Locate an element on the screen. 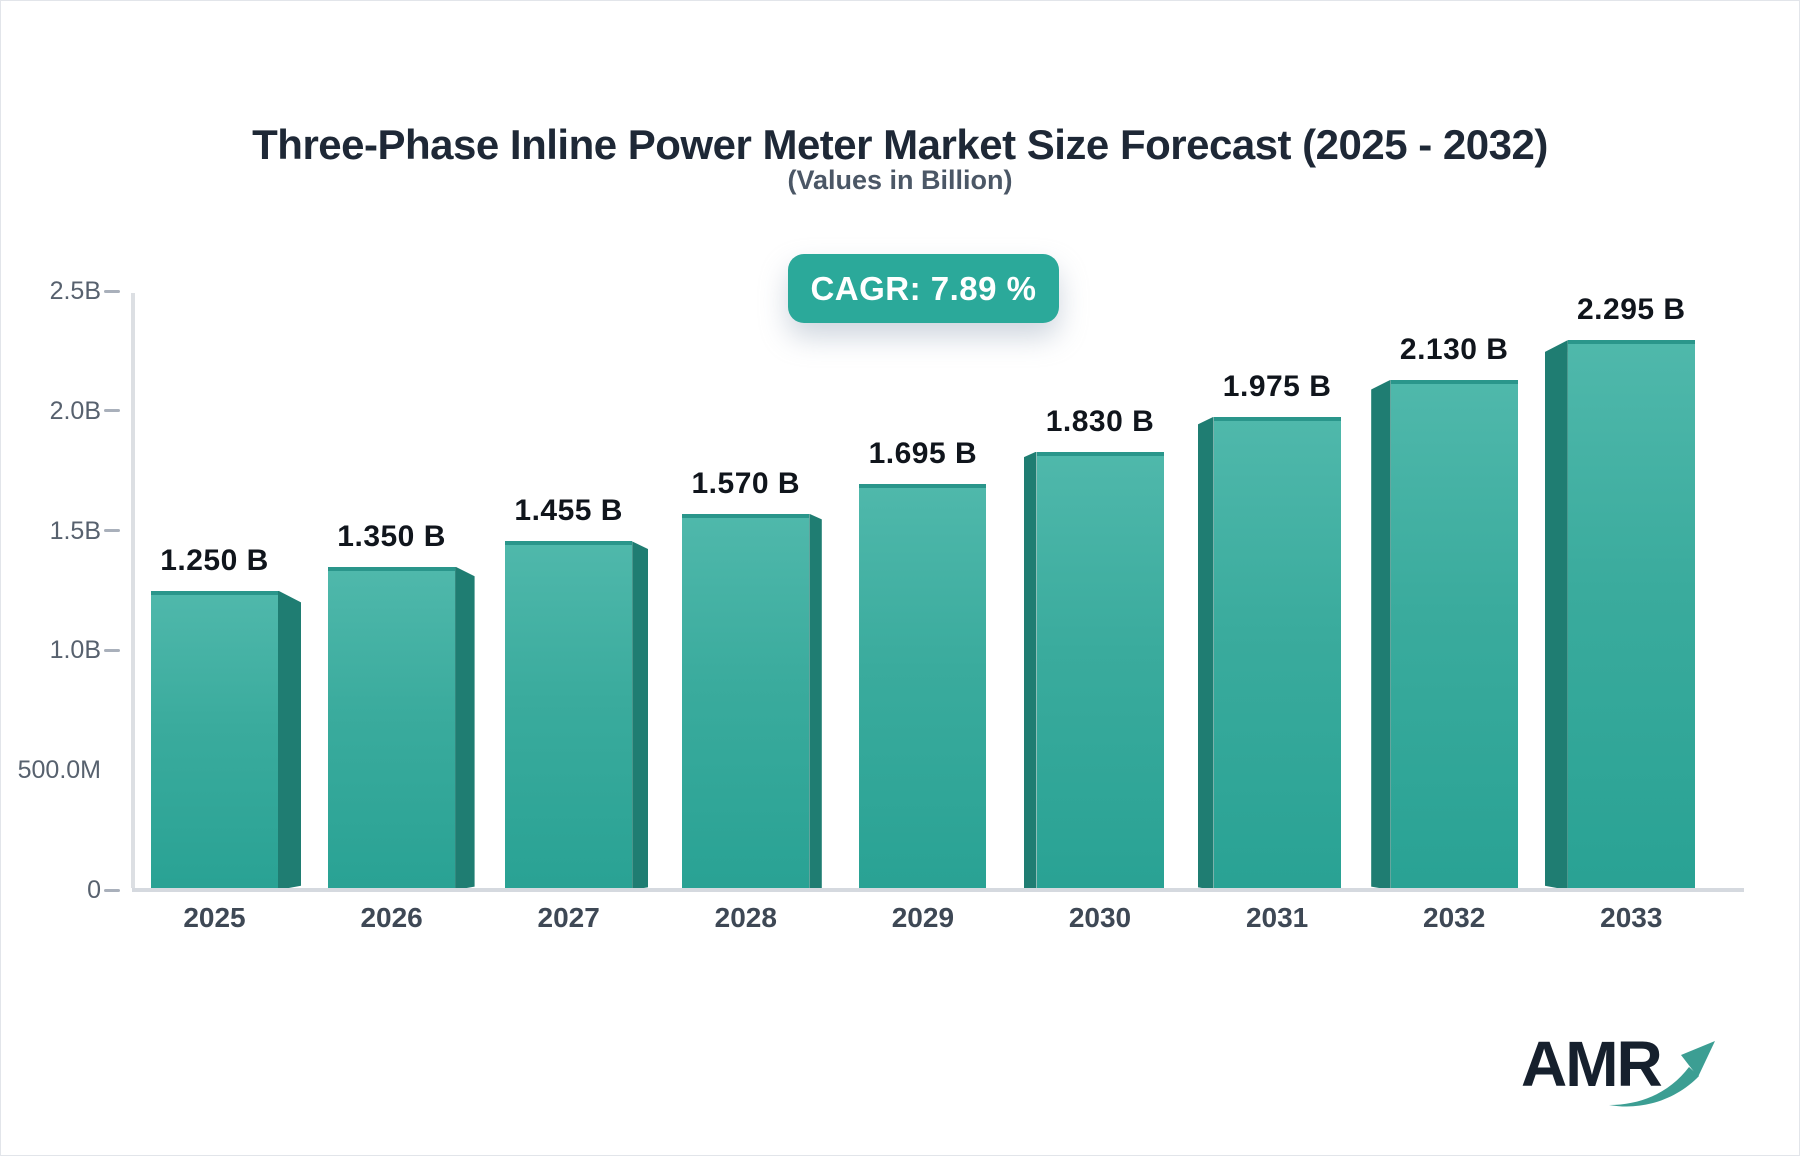  x-axis-label-2026: 2026 is located at coordinates (391, 917).